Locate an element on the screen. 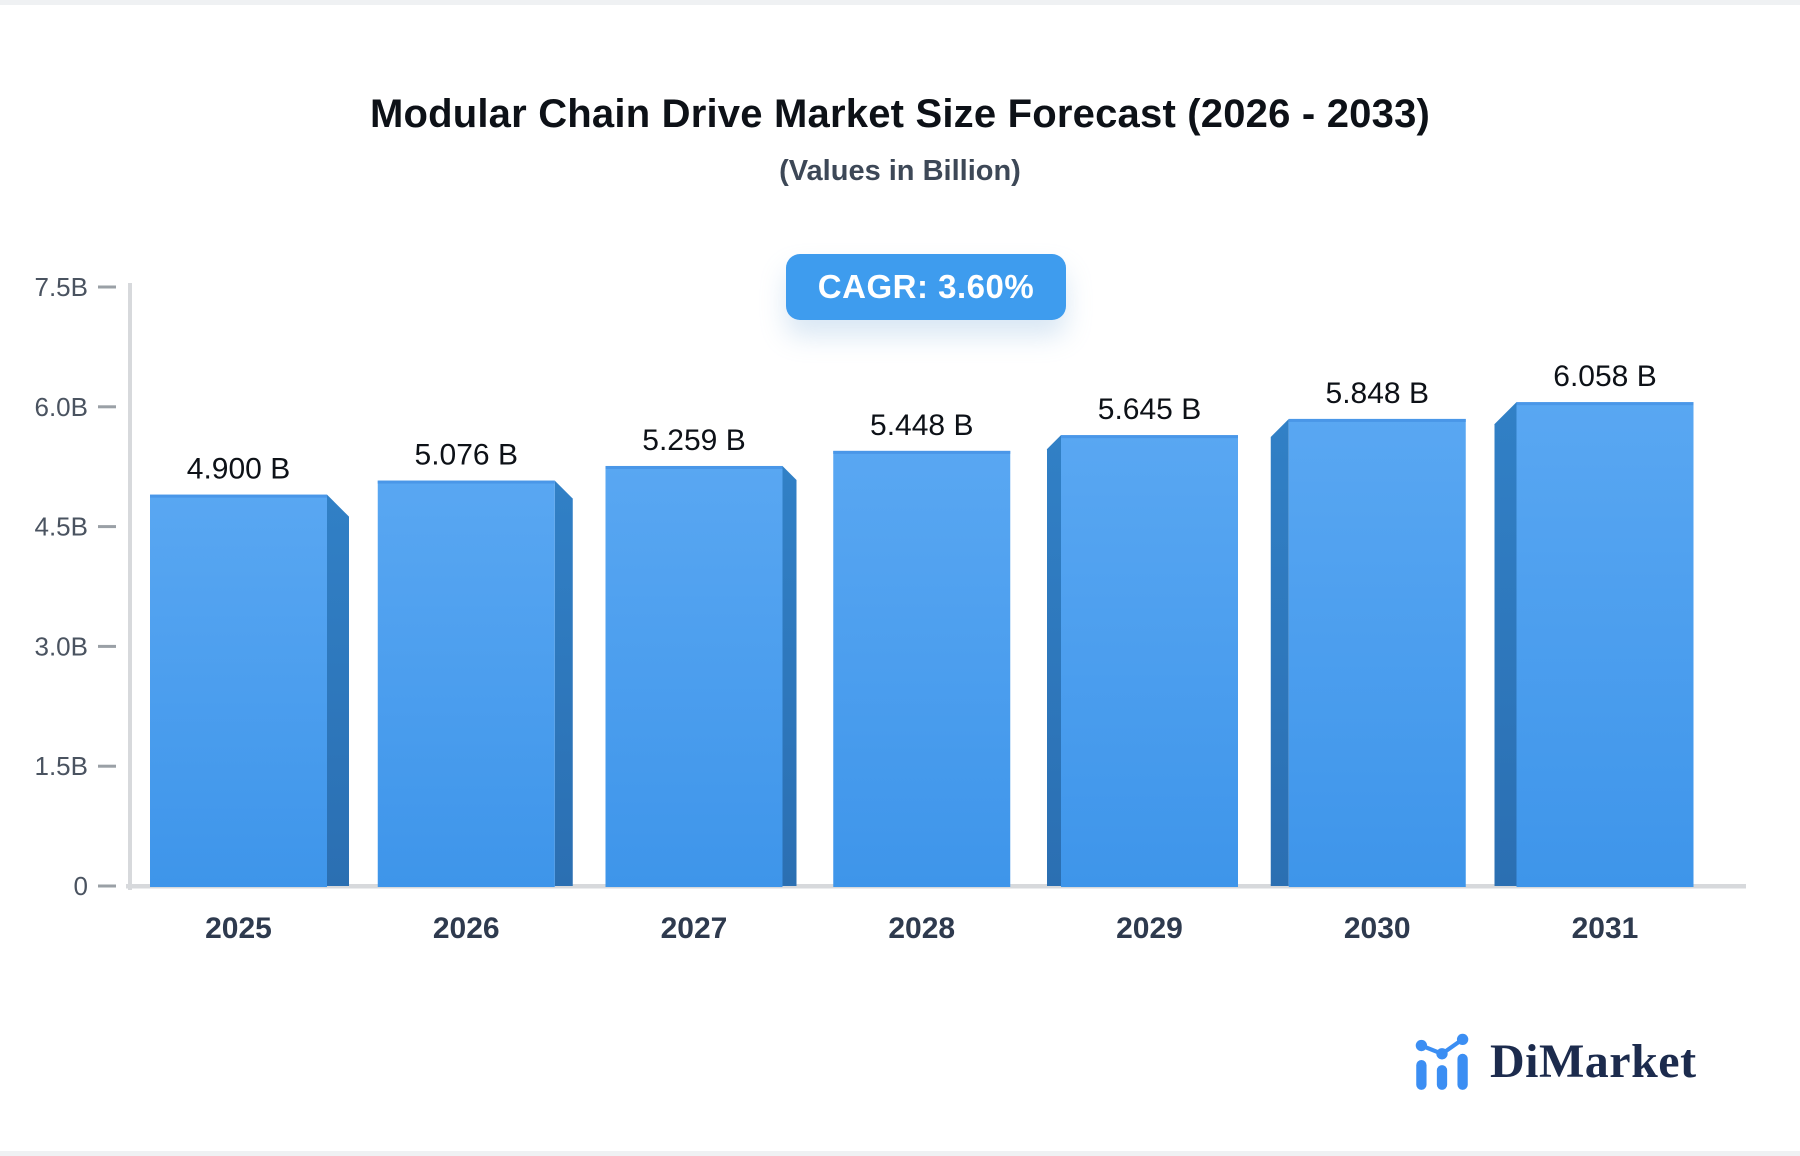 The image size is (1800, 1156). x-axis-label: 2029 is located at coordinates (1149, 928).